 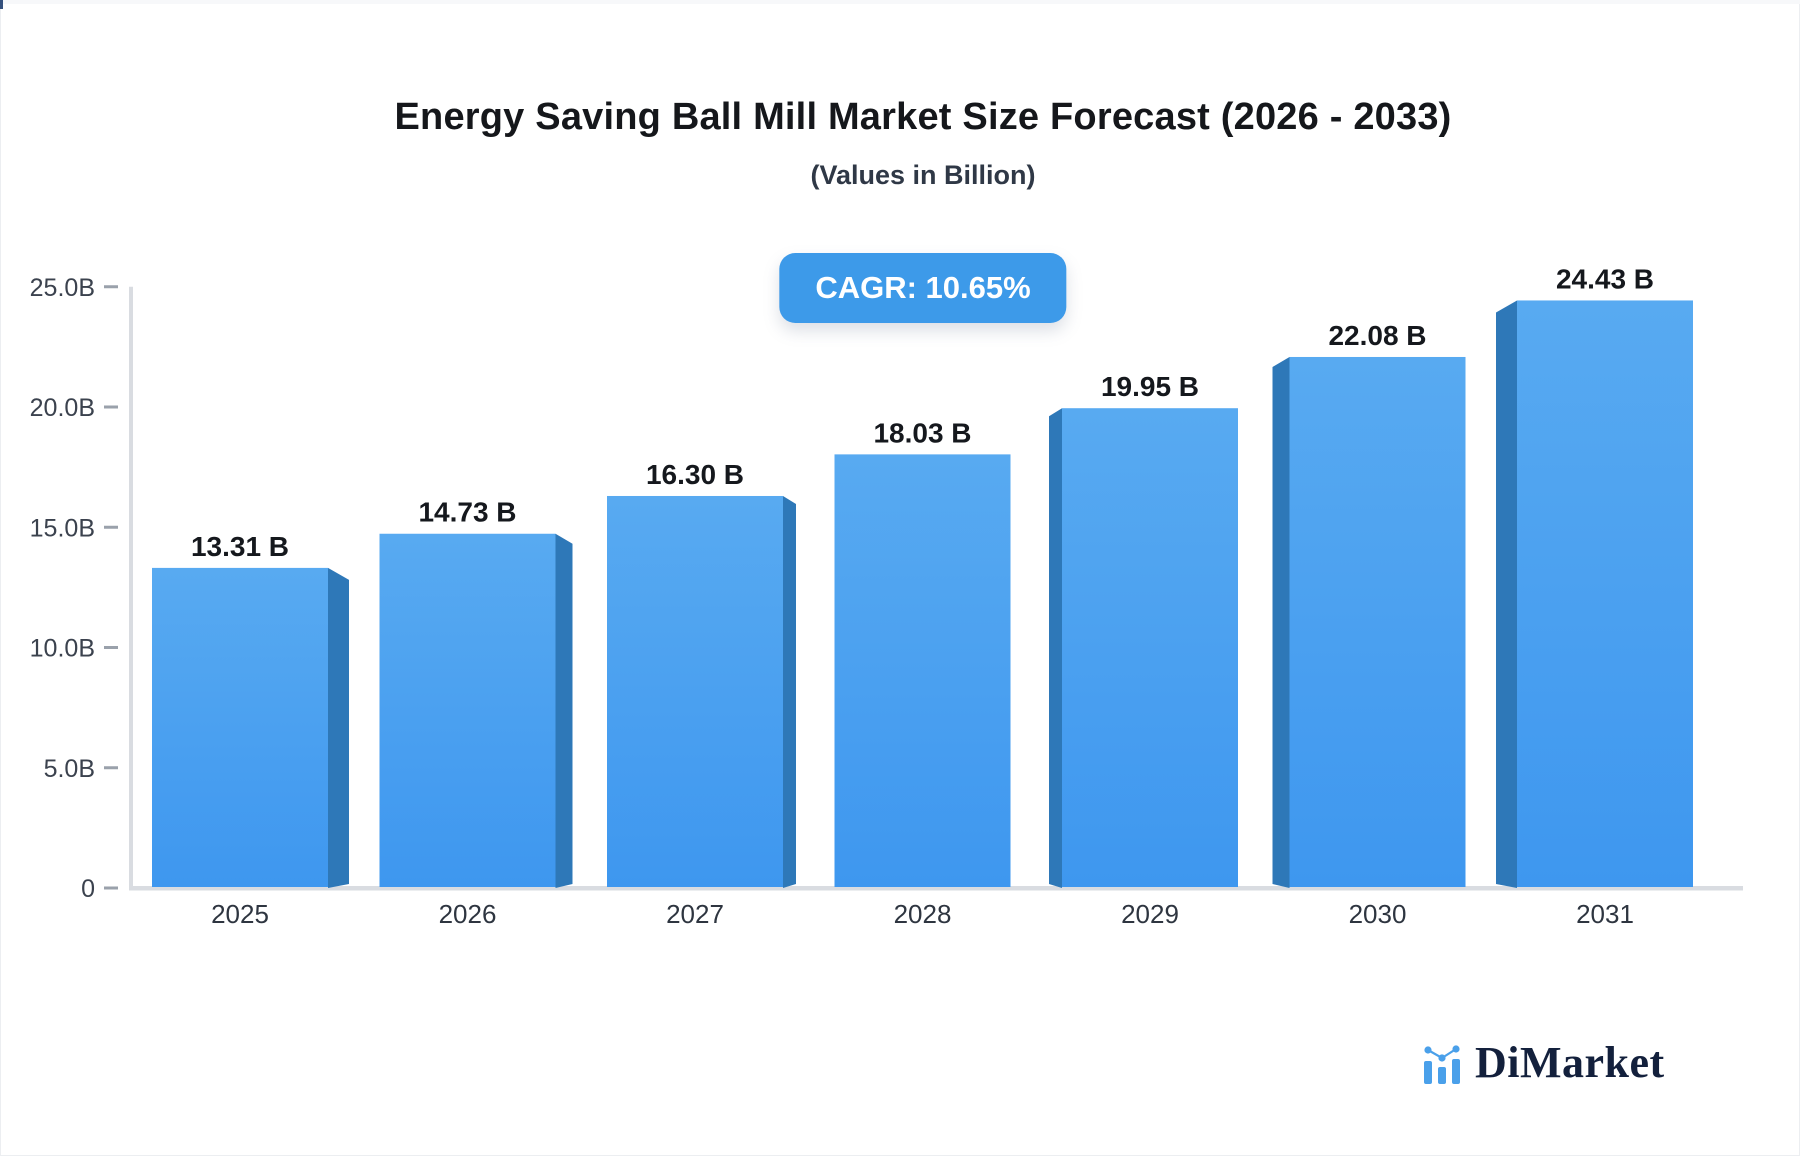 I want to click on bar-2031, so click(x=1605, y=593).